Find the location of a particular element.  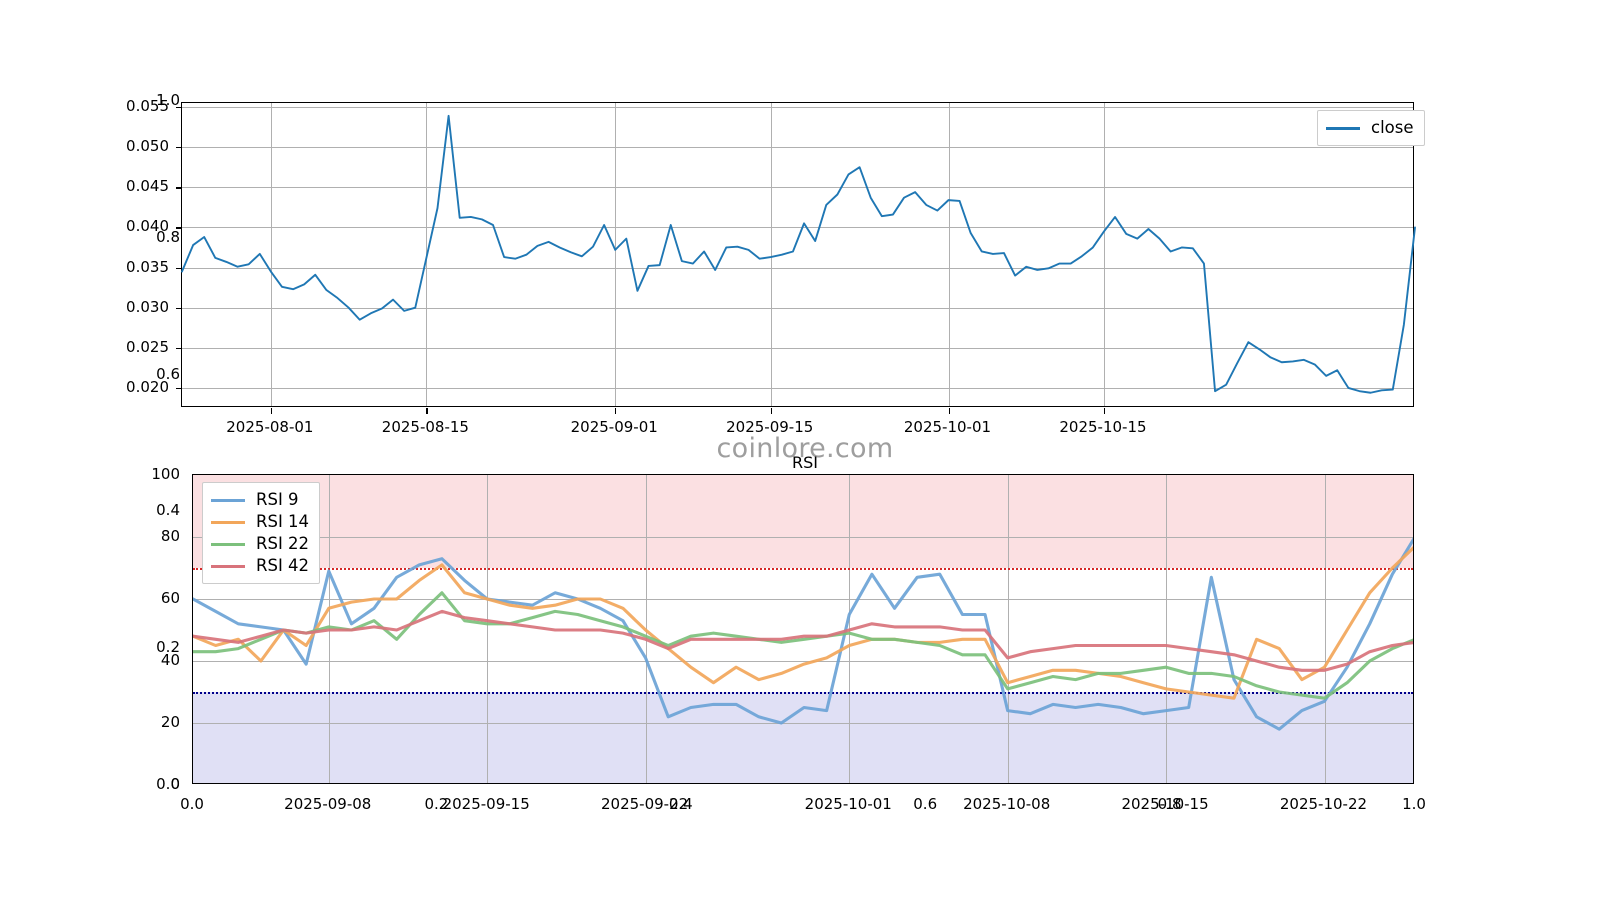

legend-item-rsi-9: RSI 9 is located at coordinates (260, 500).